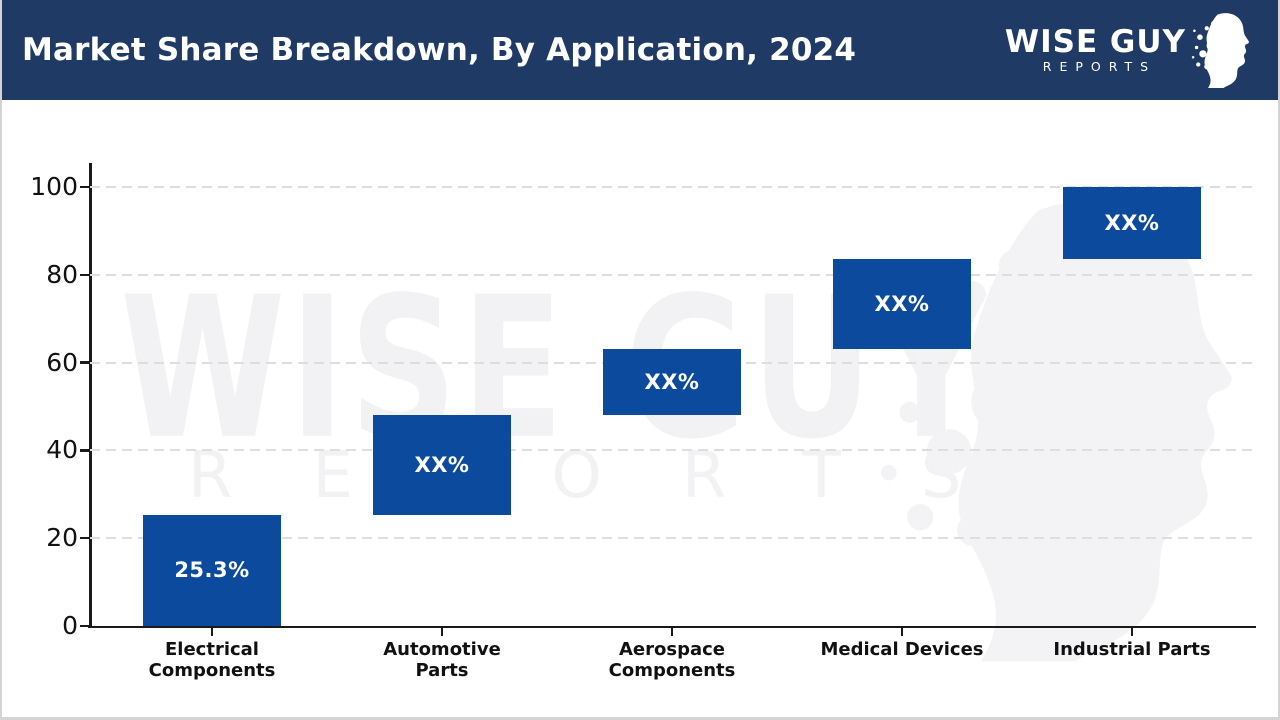  I want to click on x-category-label: Medical Devices, so click(902, 649).